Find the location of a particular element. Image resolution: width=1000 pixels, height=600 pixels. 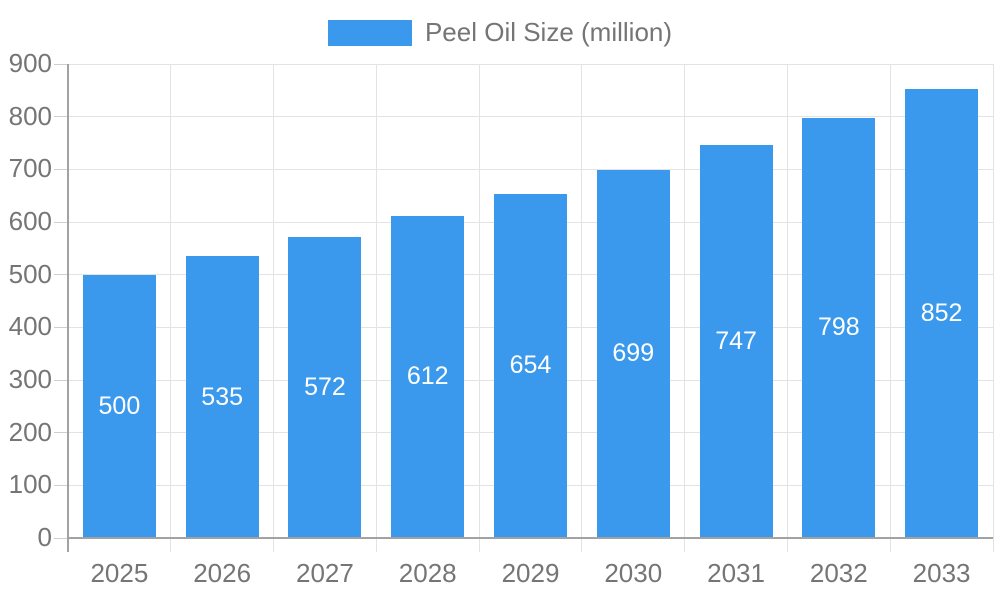

y-axis-label: 500 is located at coordinates (30, 273).